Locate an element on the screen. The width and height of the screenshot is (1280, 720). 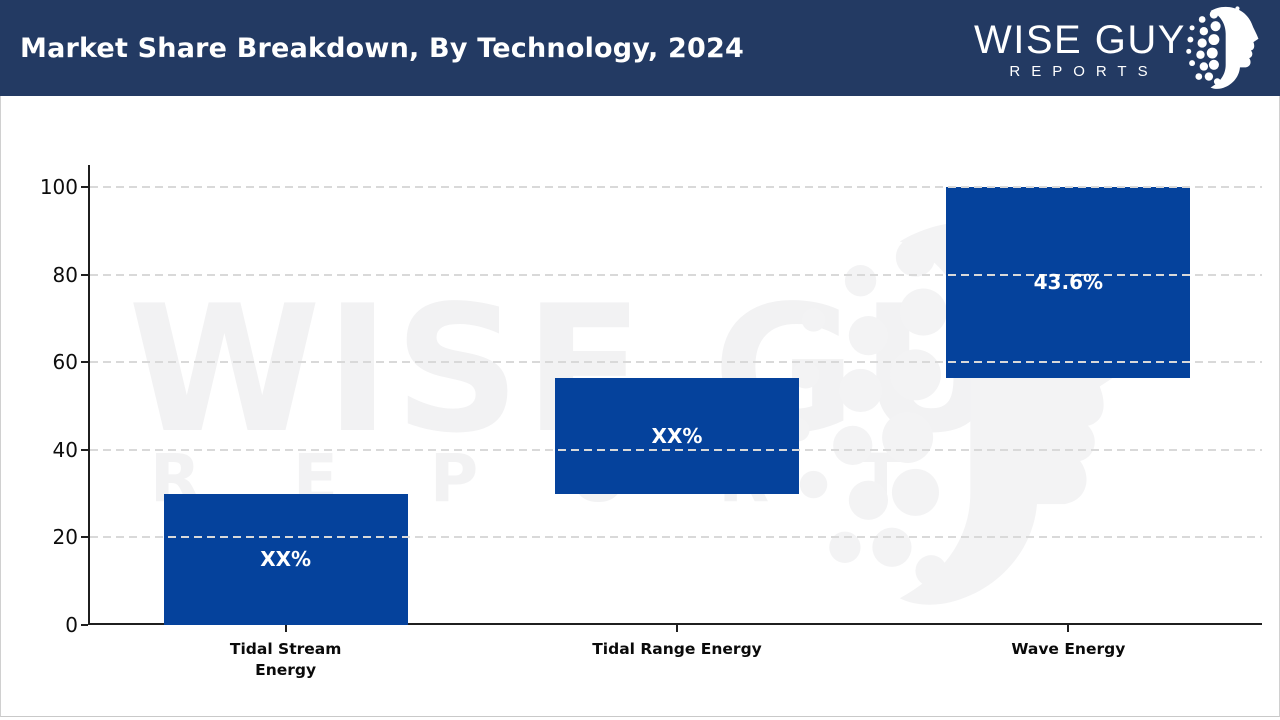
x-axis-category-label: Tidal Stream Energy is located at coordinates (285, 659).